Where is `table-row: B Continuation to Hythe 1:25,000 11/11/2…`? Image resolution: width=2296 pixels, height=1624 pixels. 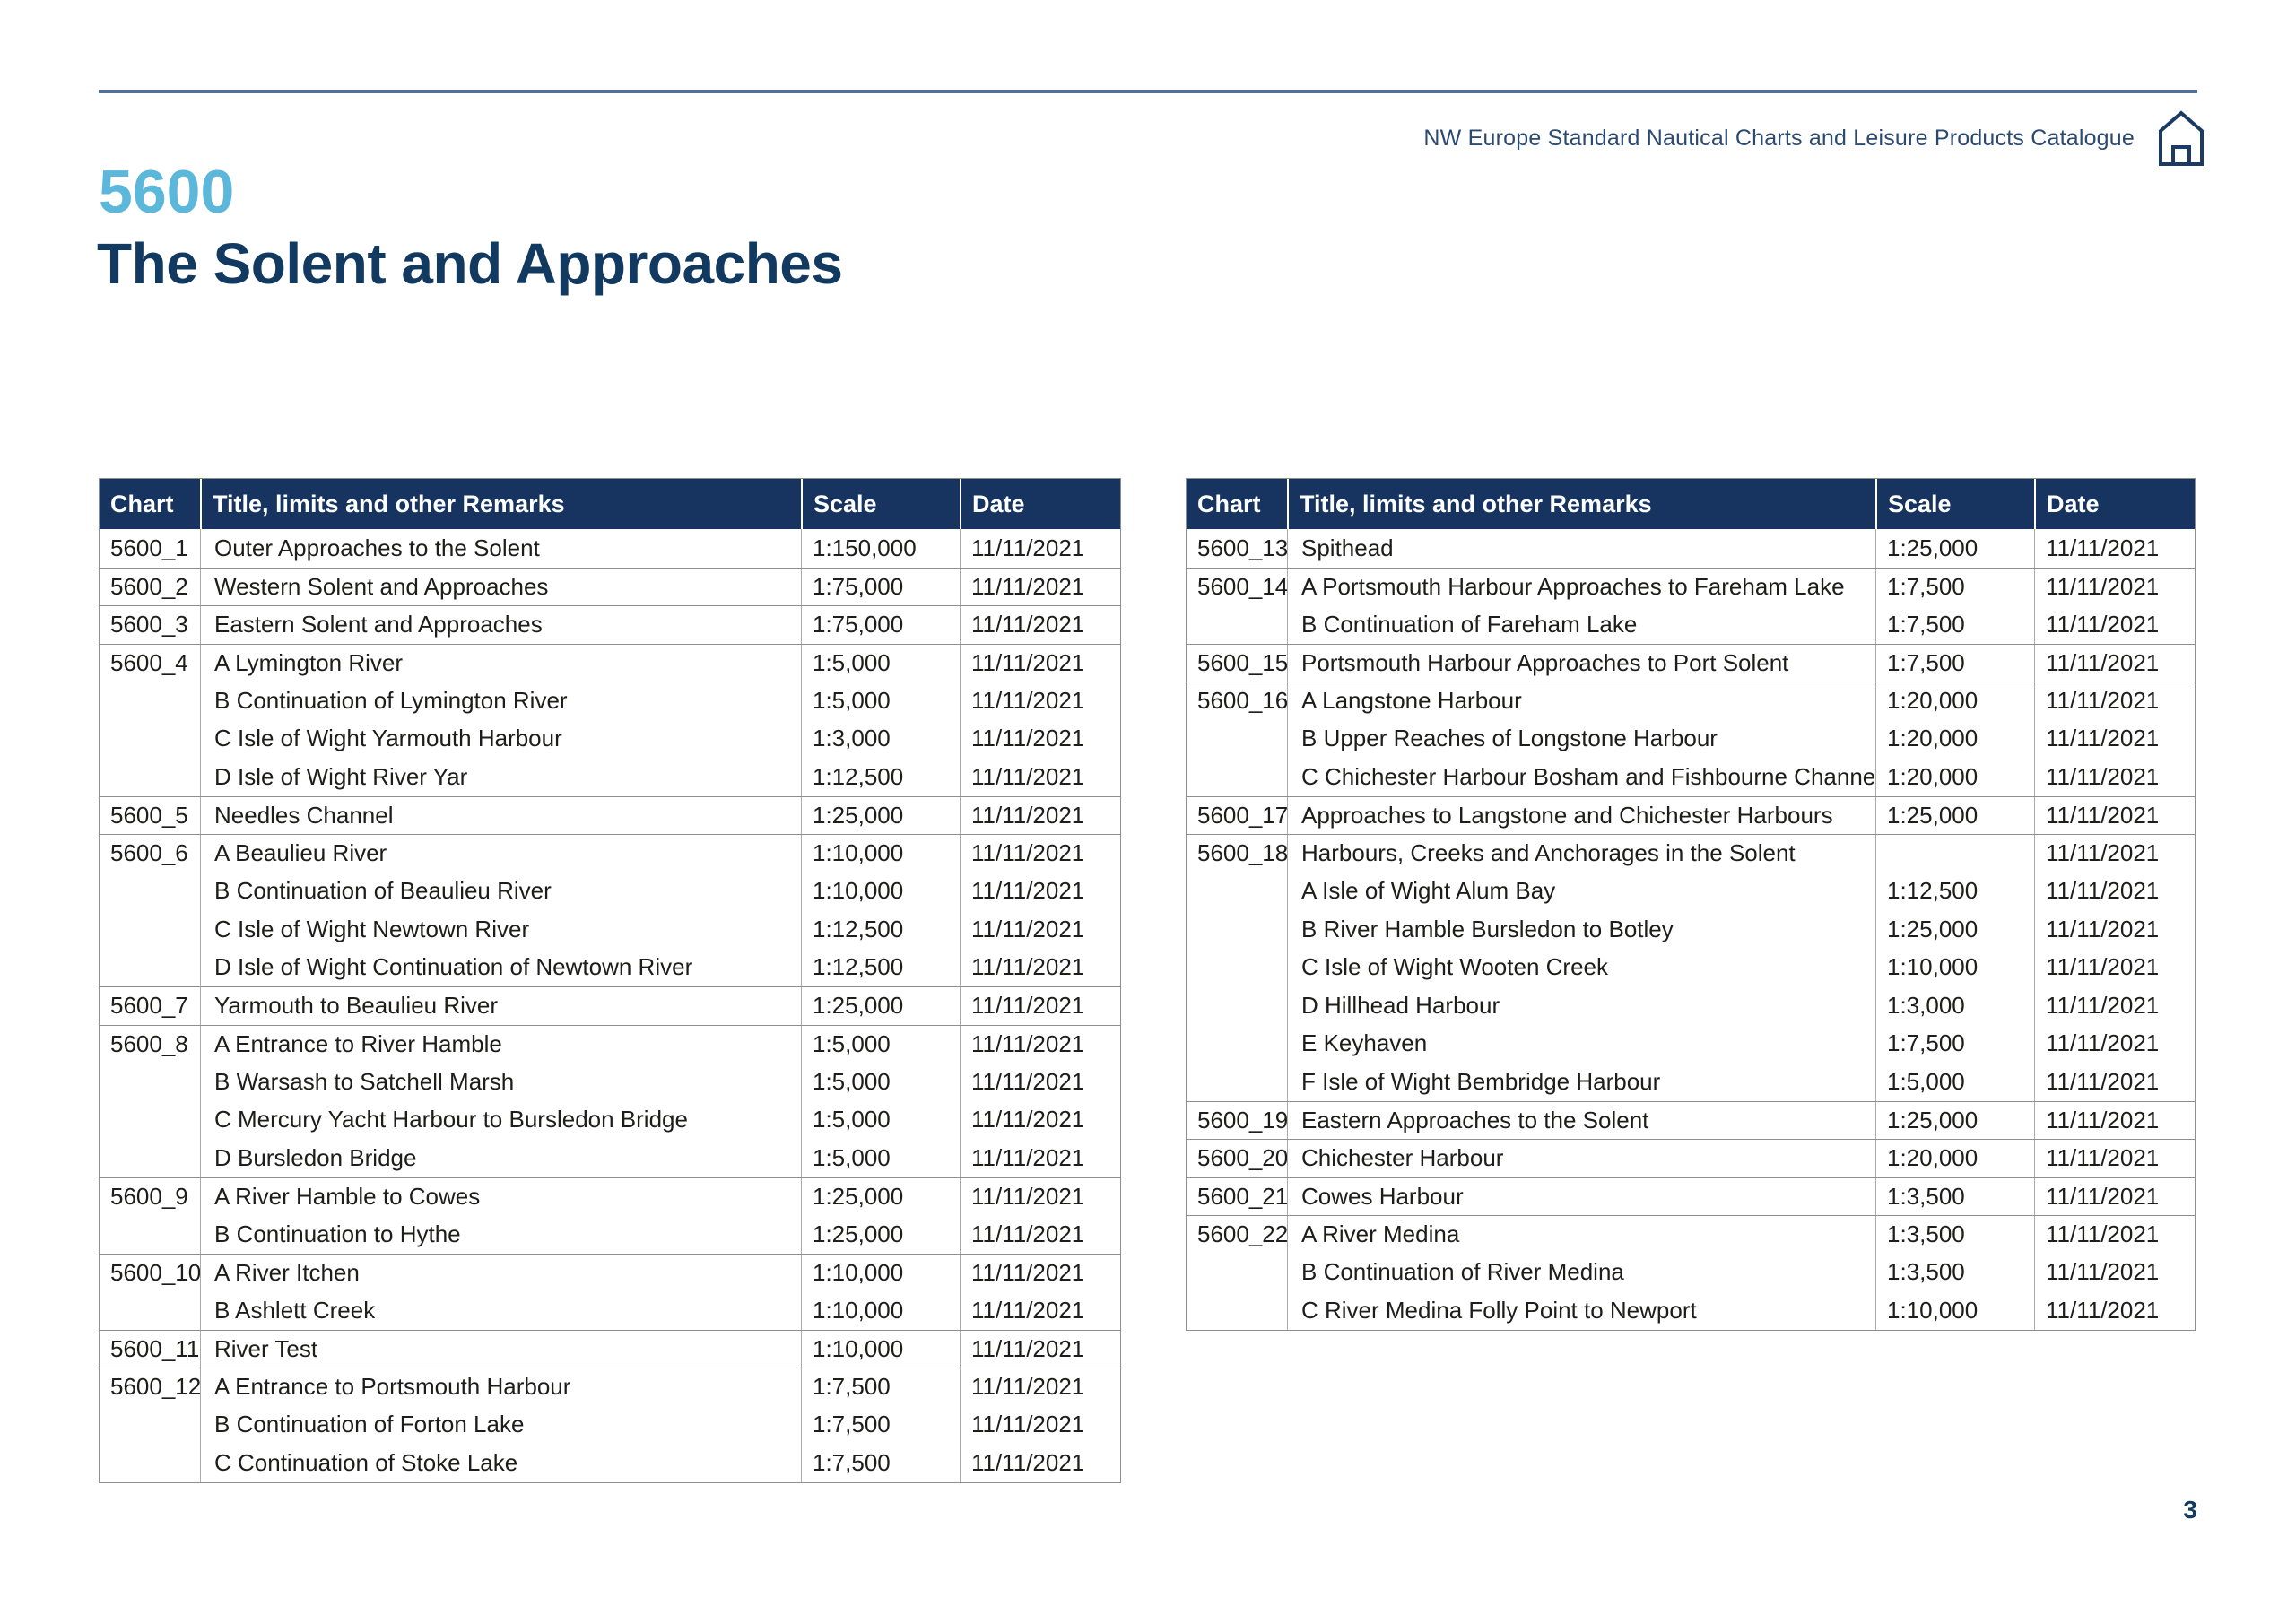 table-row: B Continuation to Hythe 1:25,000 11/11/2… is located at coordinates (610, 1234).